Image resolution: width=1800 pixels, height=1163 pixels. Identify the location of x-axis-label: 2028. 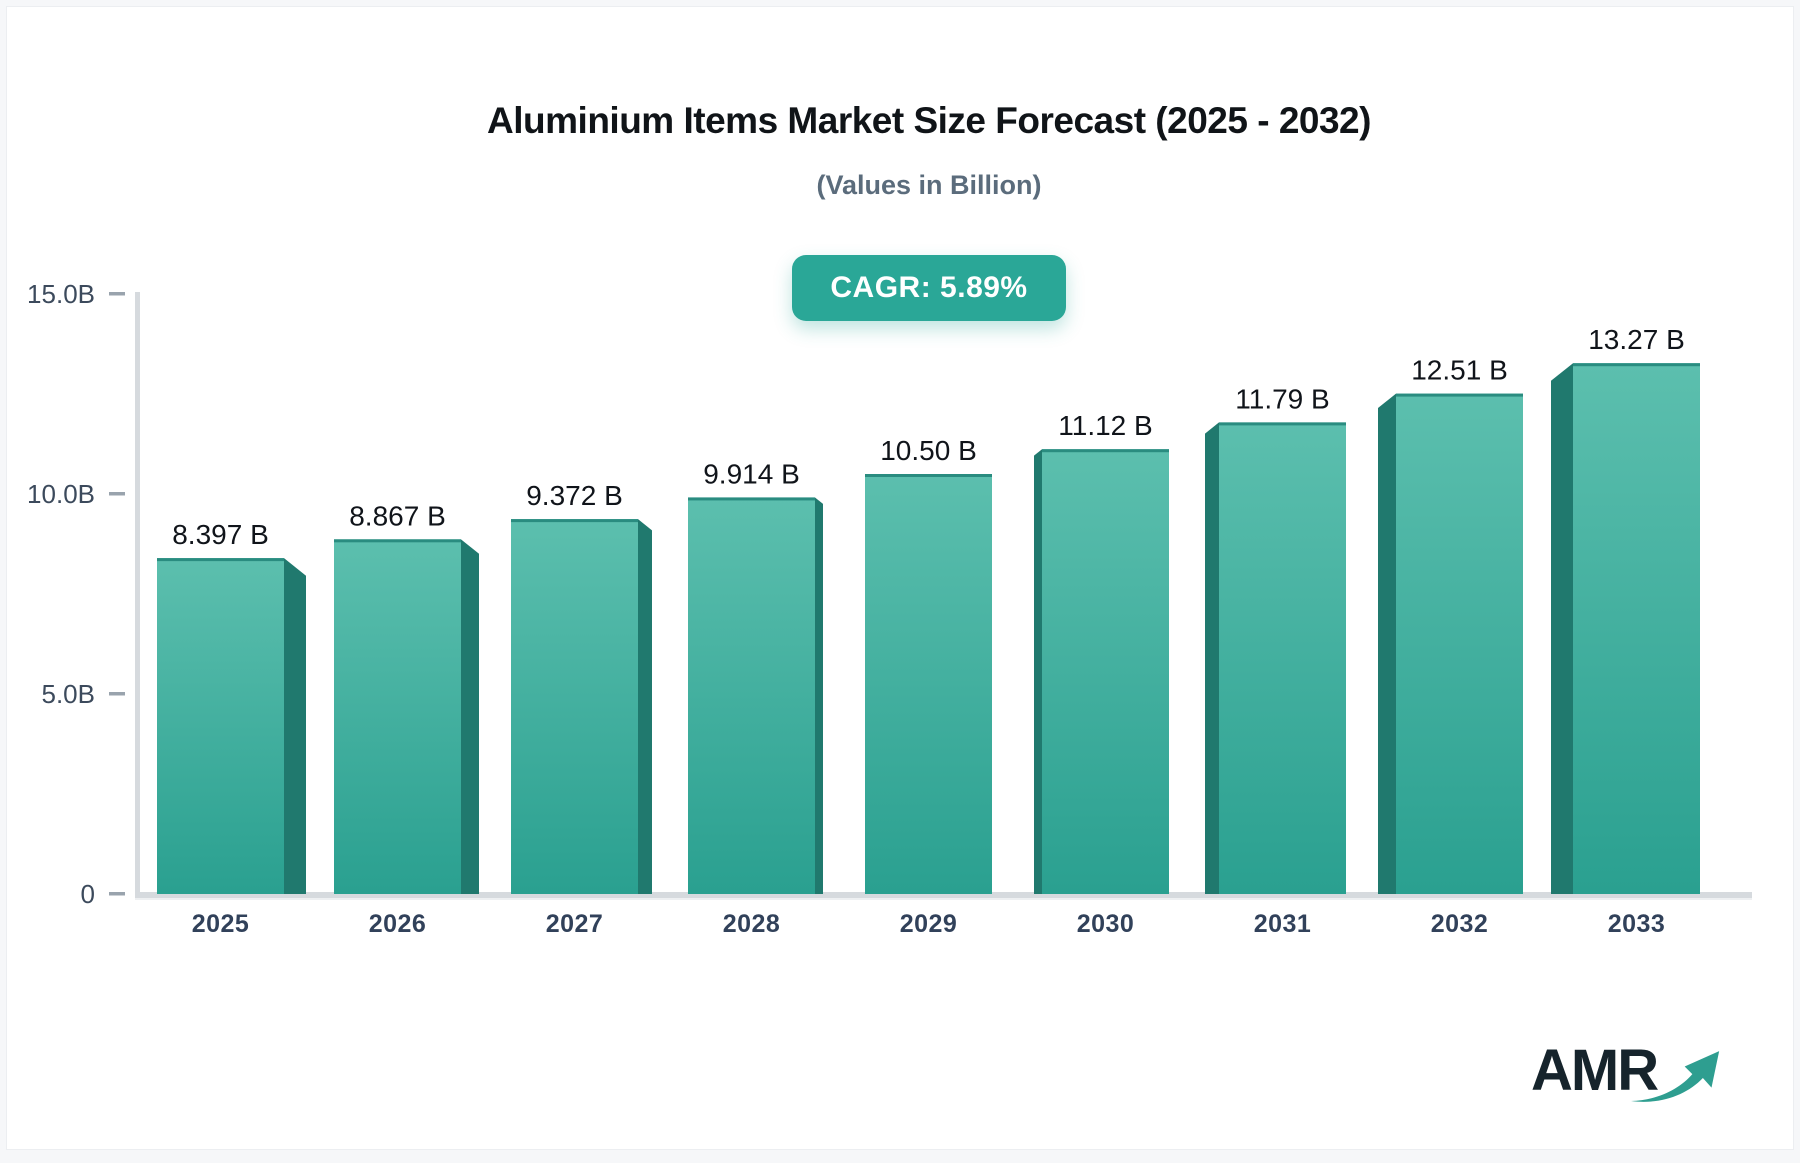
(752, 924).